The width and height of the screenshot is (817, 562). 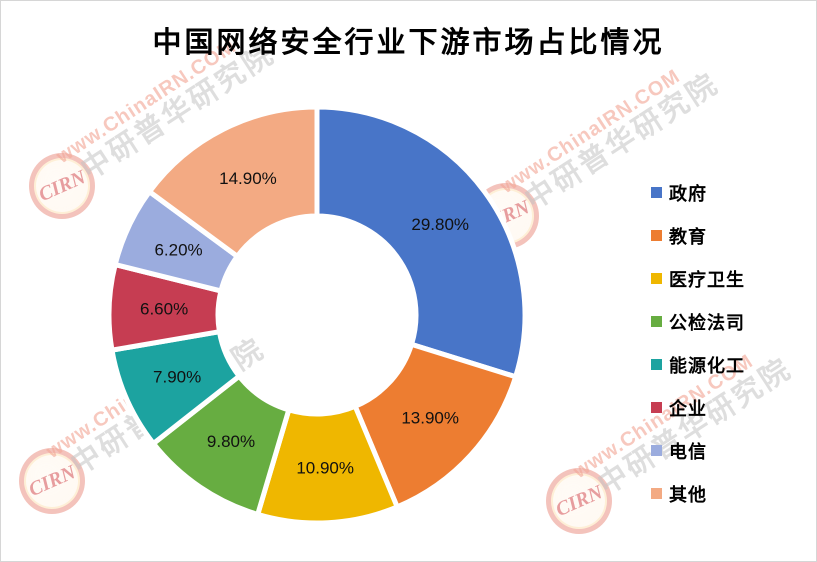 What do you see at coordinates (408, 43) in the screenshot?
I see `chart-title: 中国网络安全行业下游市场占比情况` at bounding box center [408, 43].